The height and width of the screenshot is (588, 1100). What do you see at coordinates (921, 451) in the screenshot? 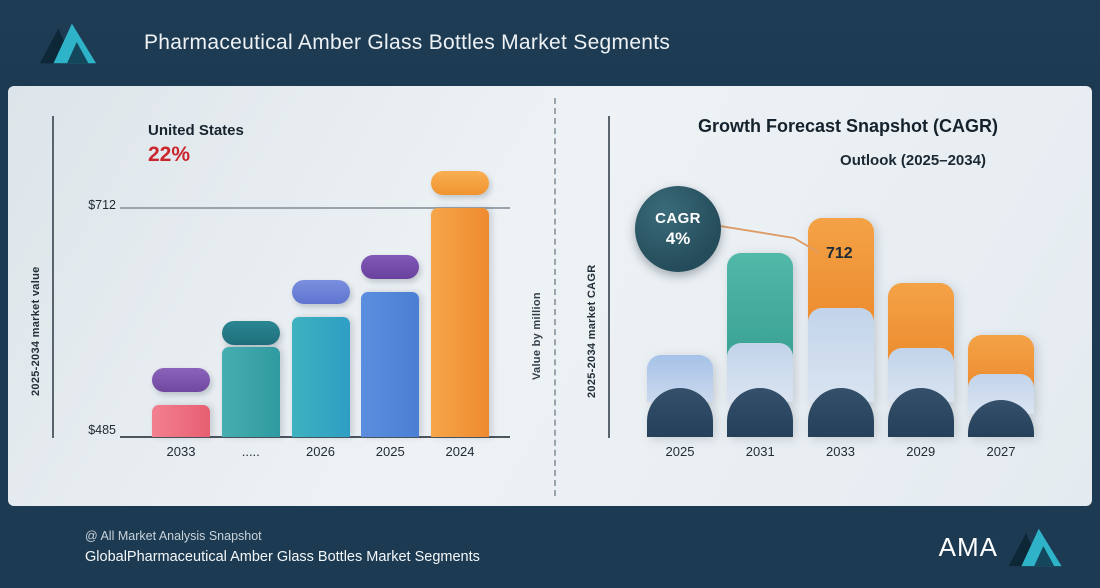
I see `x-label: 2029` at bounding box center [921, 451].